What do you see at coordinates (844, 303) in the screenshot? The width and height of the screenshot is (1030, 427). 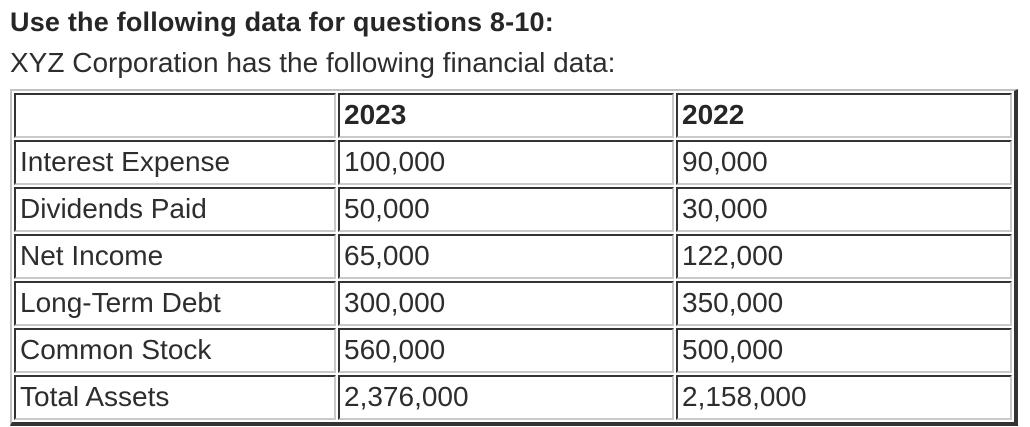 I see `value-cell: 350,000` at bounding box center [844, 303].